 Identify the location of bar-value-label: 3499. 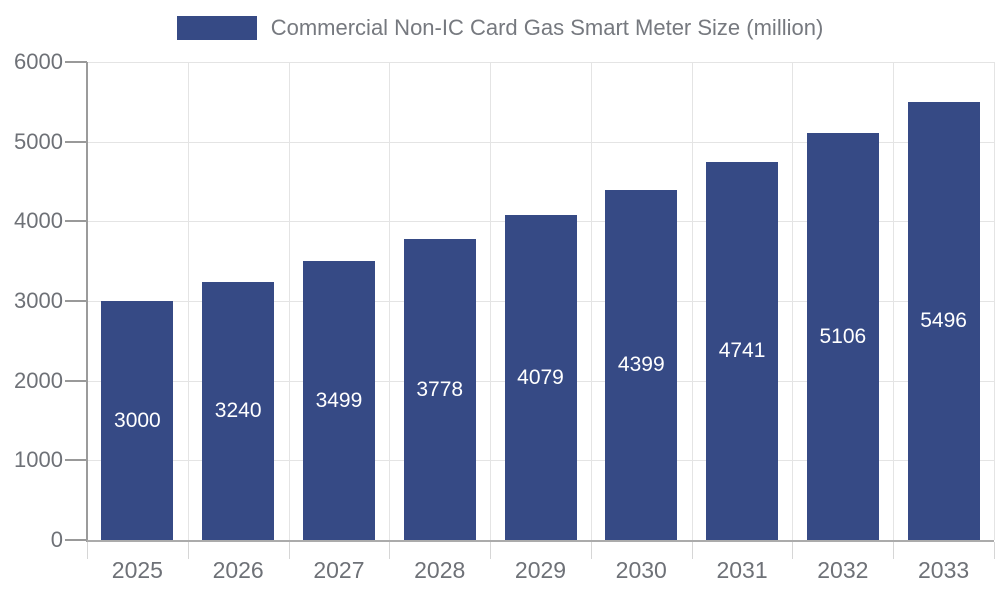
(339, 400).